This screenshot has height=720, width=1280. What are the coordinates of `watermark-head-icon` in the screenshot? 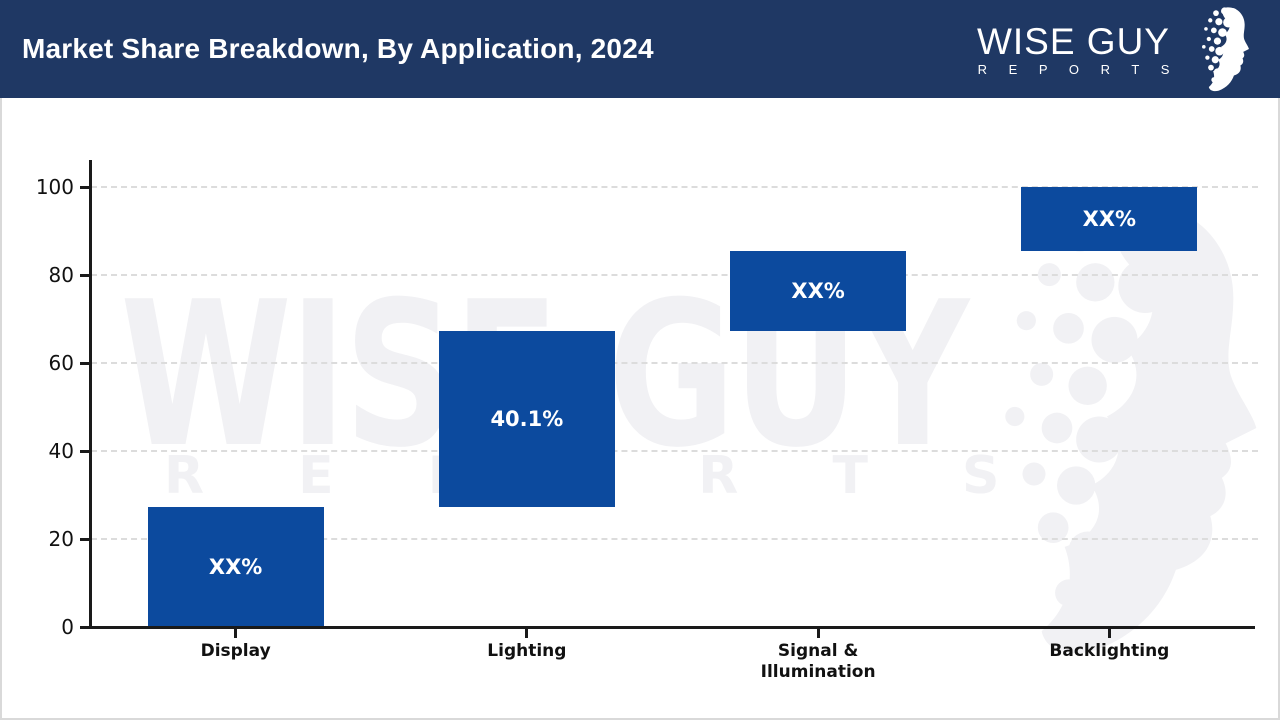 It's located at (1131, 429).